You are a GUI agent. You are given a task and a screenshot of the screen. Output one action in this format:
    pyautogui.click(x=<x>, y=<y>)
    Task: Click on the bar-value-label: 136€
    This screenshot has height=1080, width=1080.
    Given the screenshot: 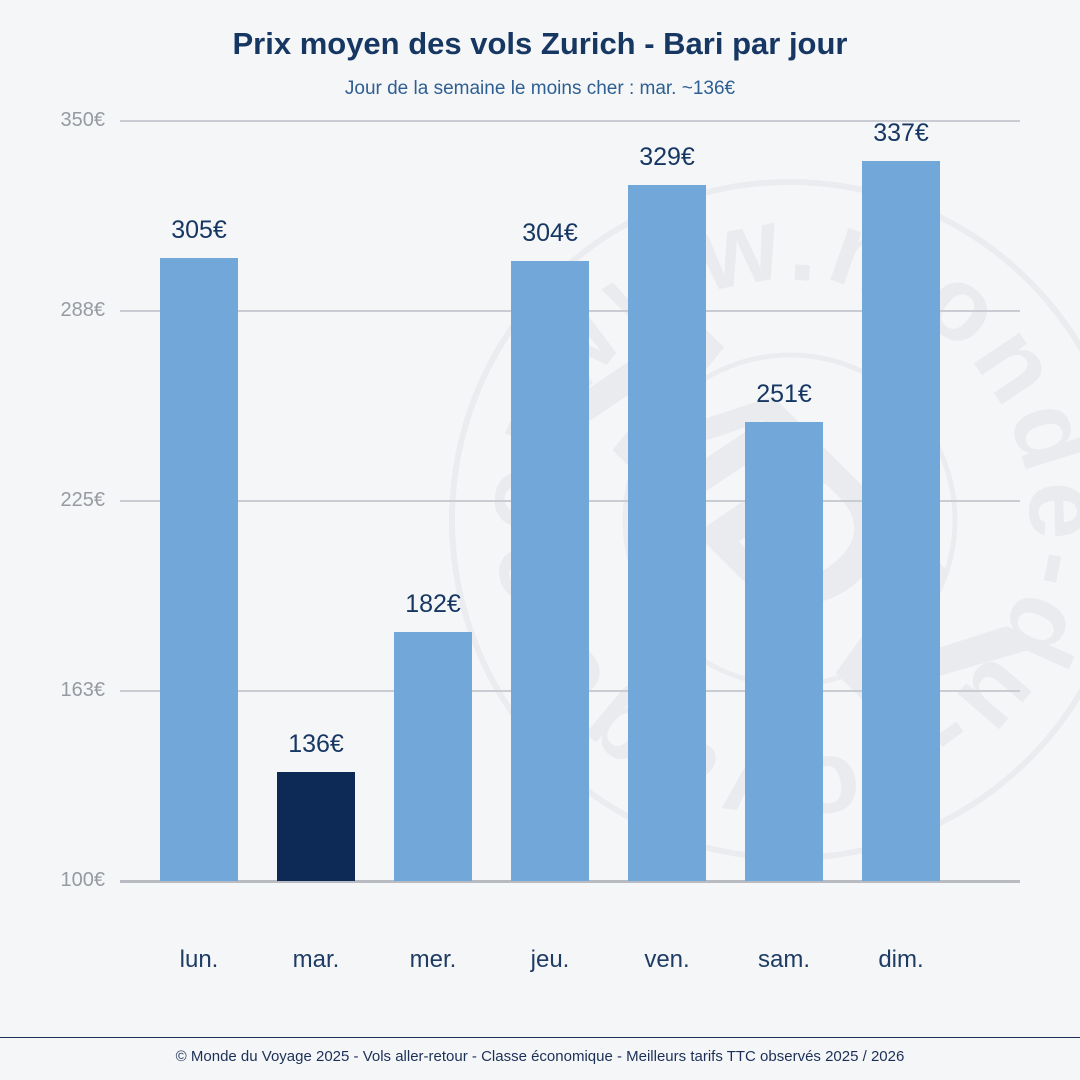 What is the action you would take?
    pyautogui.click(x=316, y=743)
    